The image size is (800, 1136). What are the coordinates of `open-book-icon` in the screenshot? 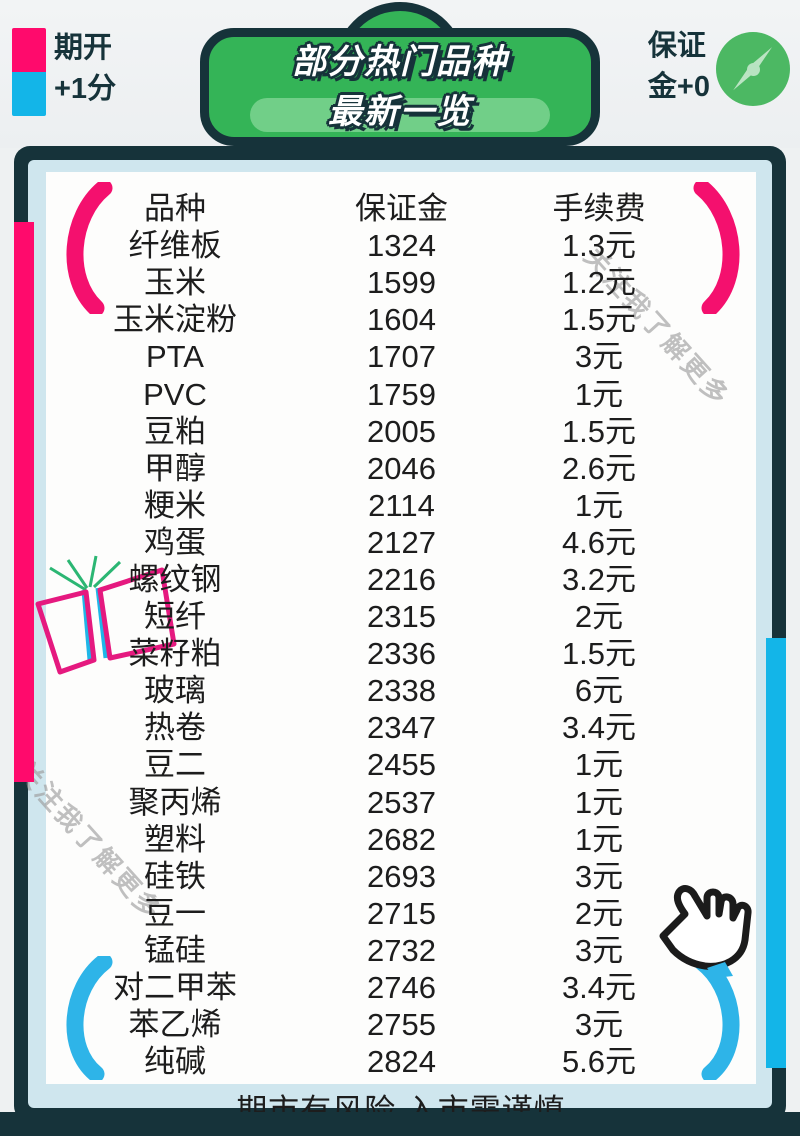 It's located at (113, 618).